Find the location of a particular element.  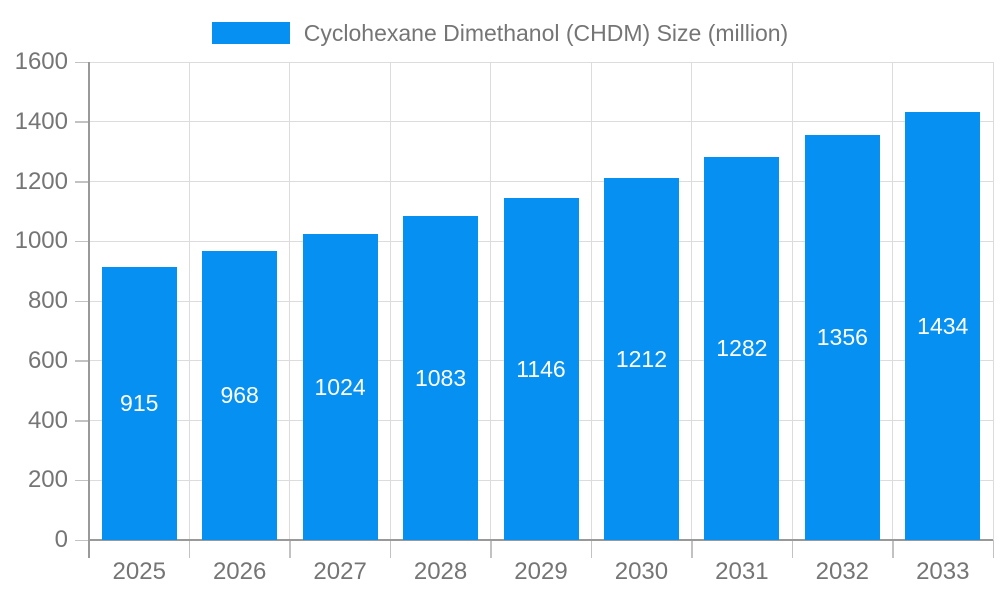

bar: 1024 is located at coordinates (340, 387).